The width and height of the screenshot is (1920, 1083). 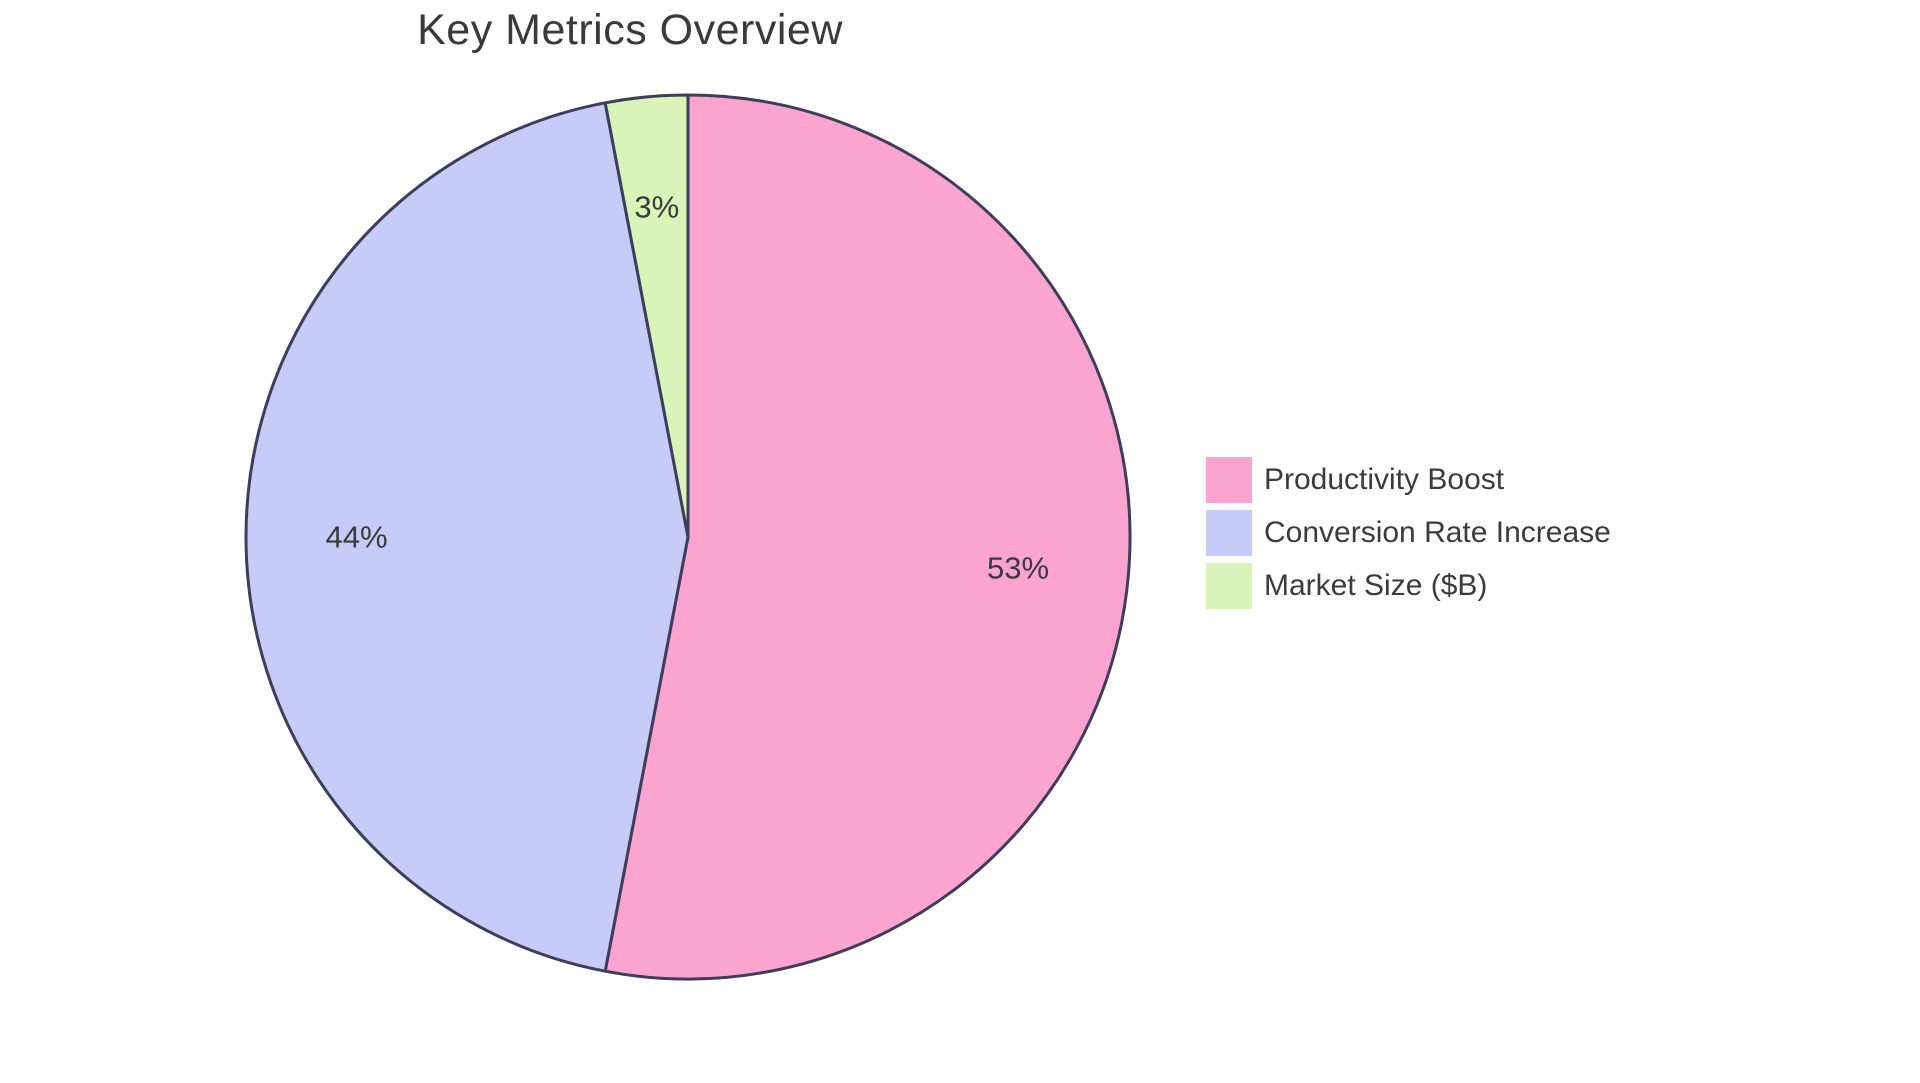 I want to click on legend-swatch-market-size, so click(x=1229, y=586).